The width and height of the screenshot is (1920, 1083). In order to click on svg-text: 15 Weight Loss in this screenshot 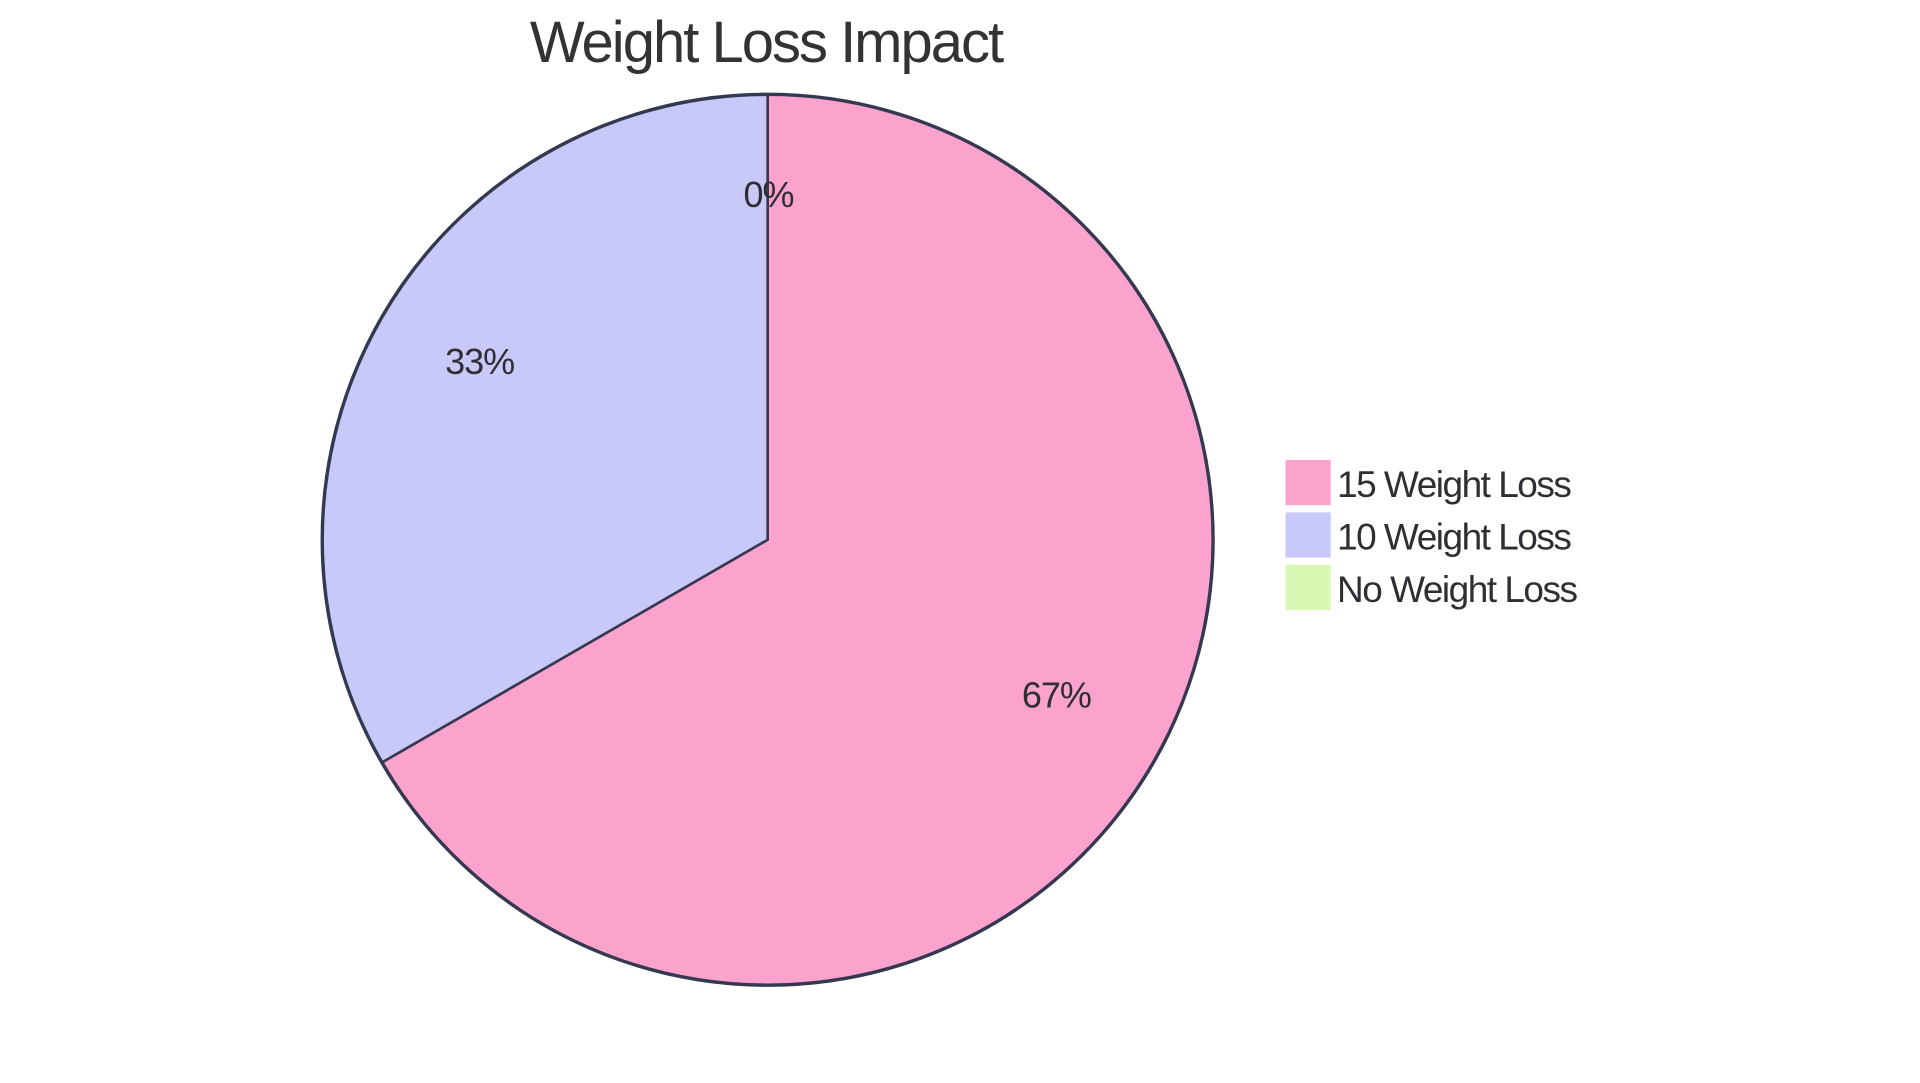, I will do `click(1454, 484)`.